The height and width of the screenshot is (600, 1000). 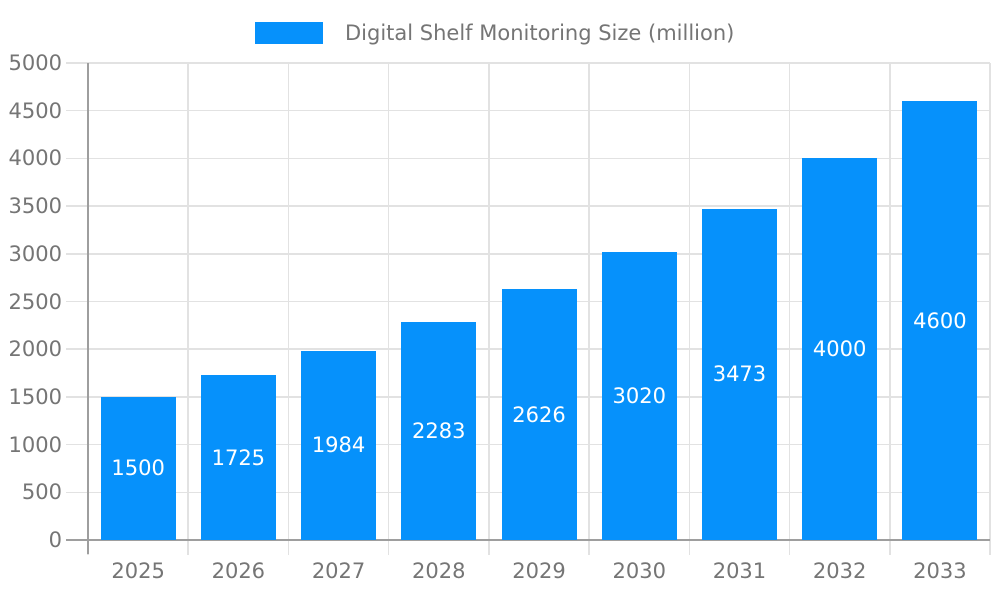 I want to click on y-axis-label: 2000, so click(x=35, y=349).